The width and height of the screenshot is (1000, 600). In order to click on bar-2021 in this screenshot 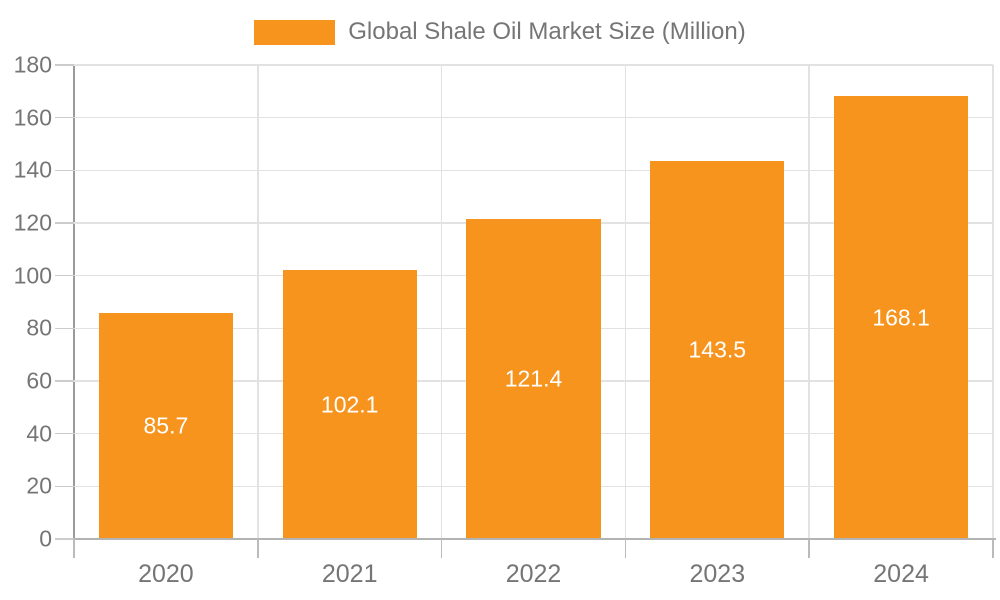, I will do `click(349, 404)`.